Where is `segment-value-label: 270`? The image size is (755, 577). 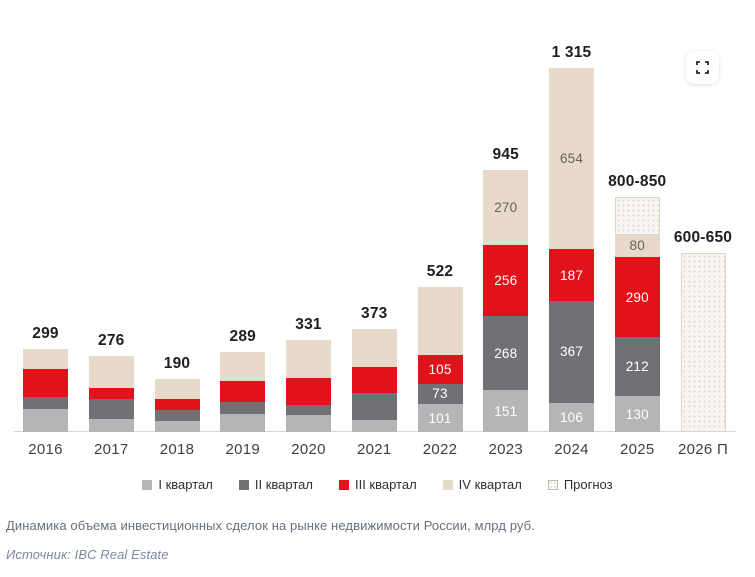 segment-value-label: 270 is located at coordinates (506, 208).